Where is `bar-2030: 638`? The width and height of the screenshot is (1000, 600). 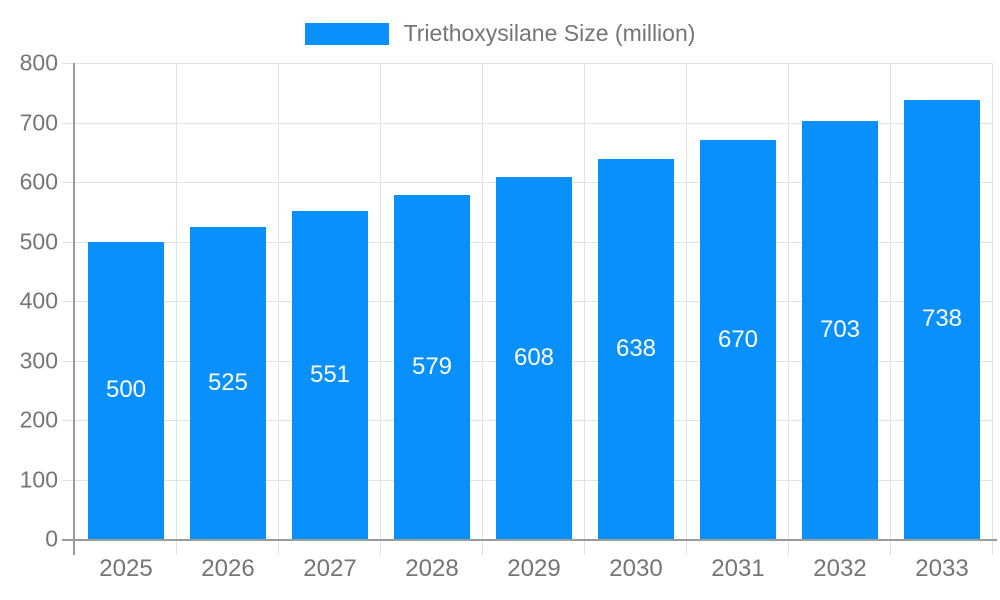 bar-2030: 638 is located at coordinates (636, 349).